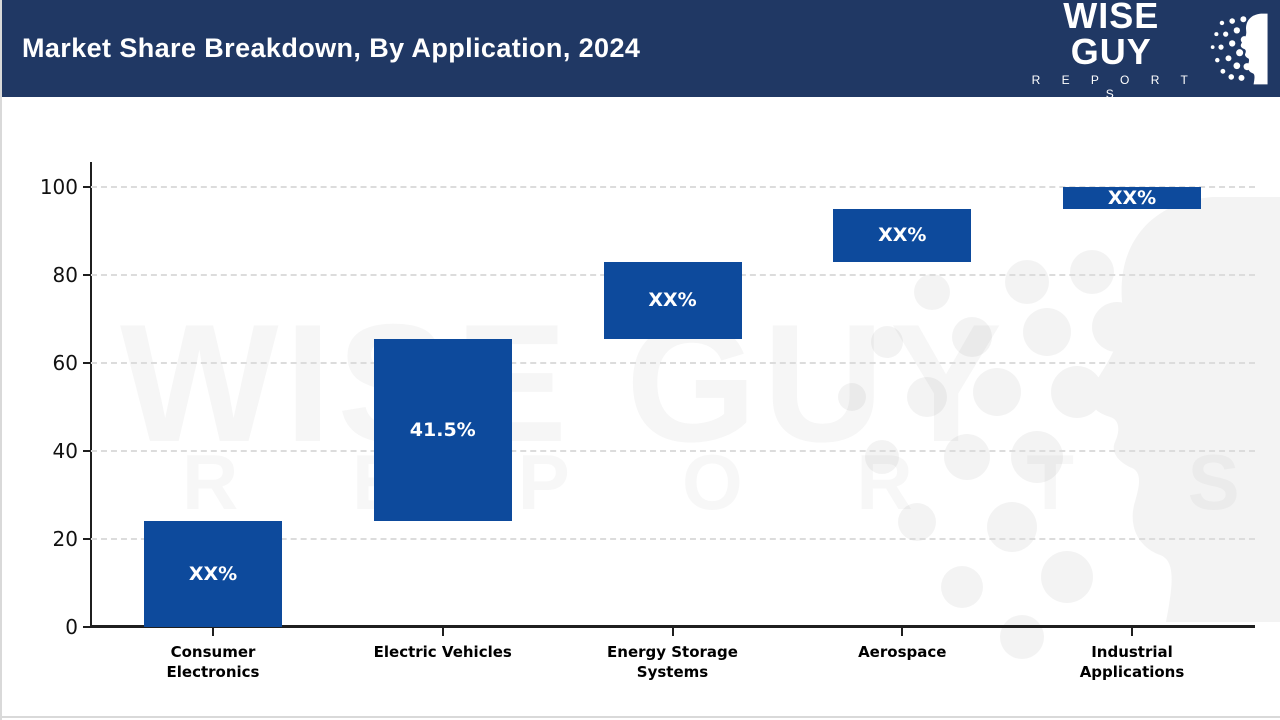 The width and height of the screenshot is (1280, 720). I want to click on logo-wordmark-line2: R E P O R T S, so click(1114, 86).